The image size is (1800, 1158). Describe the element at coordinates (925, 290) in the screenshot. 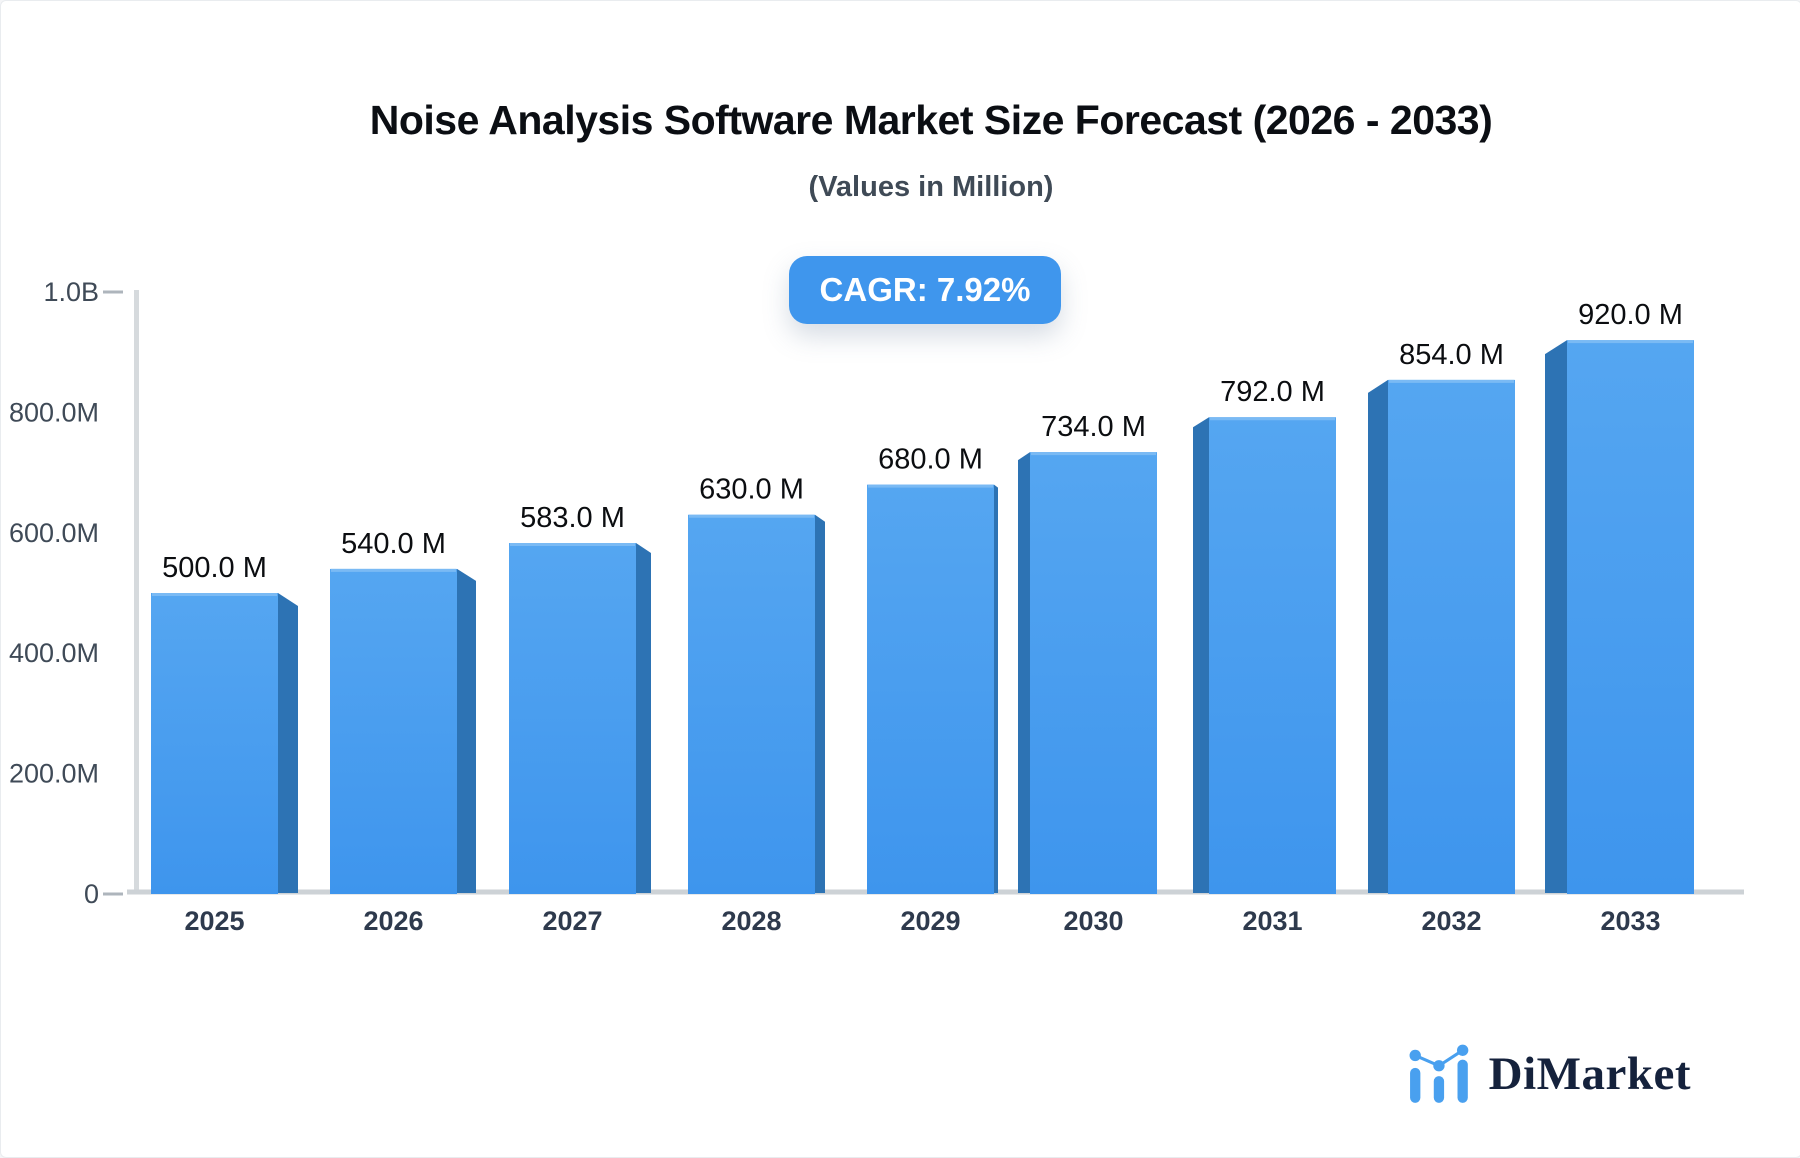

I see `cagr-badge: CAGR: 7.92%` at that location.